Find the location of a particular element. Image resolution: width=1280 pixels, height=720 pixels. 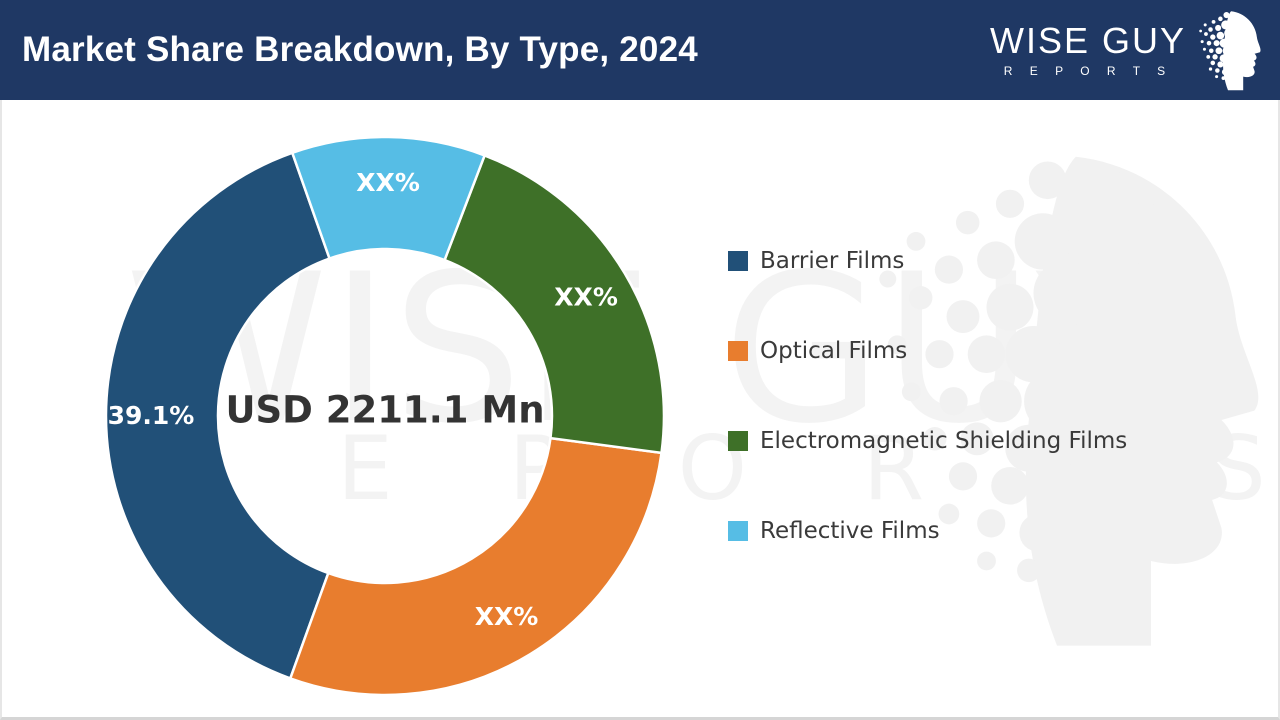

pie-slice-optical-films is located at coordinates (476, 566).